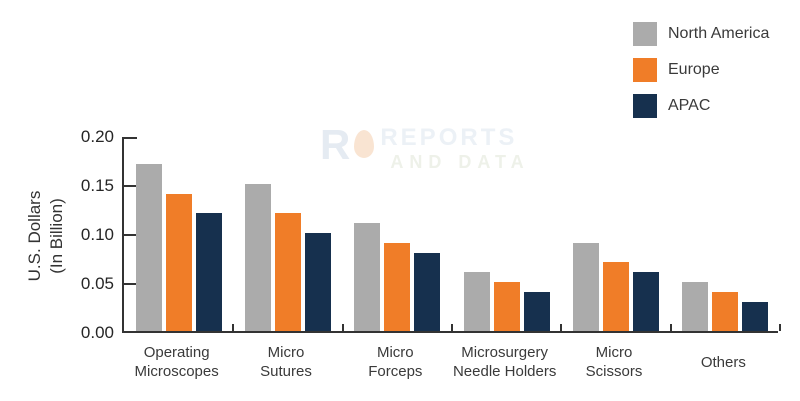  What do you see at coordinates (504, 362) in the screenshot?
I see `x-category-label-microsurgery: Microsurgery Needle Holders` at bounding box center [504, 362].